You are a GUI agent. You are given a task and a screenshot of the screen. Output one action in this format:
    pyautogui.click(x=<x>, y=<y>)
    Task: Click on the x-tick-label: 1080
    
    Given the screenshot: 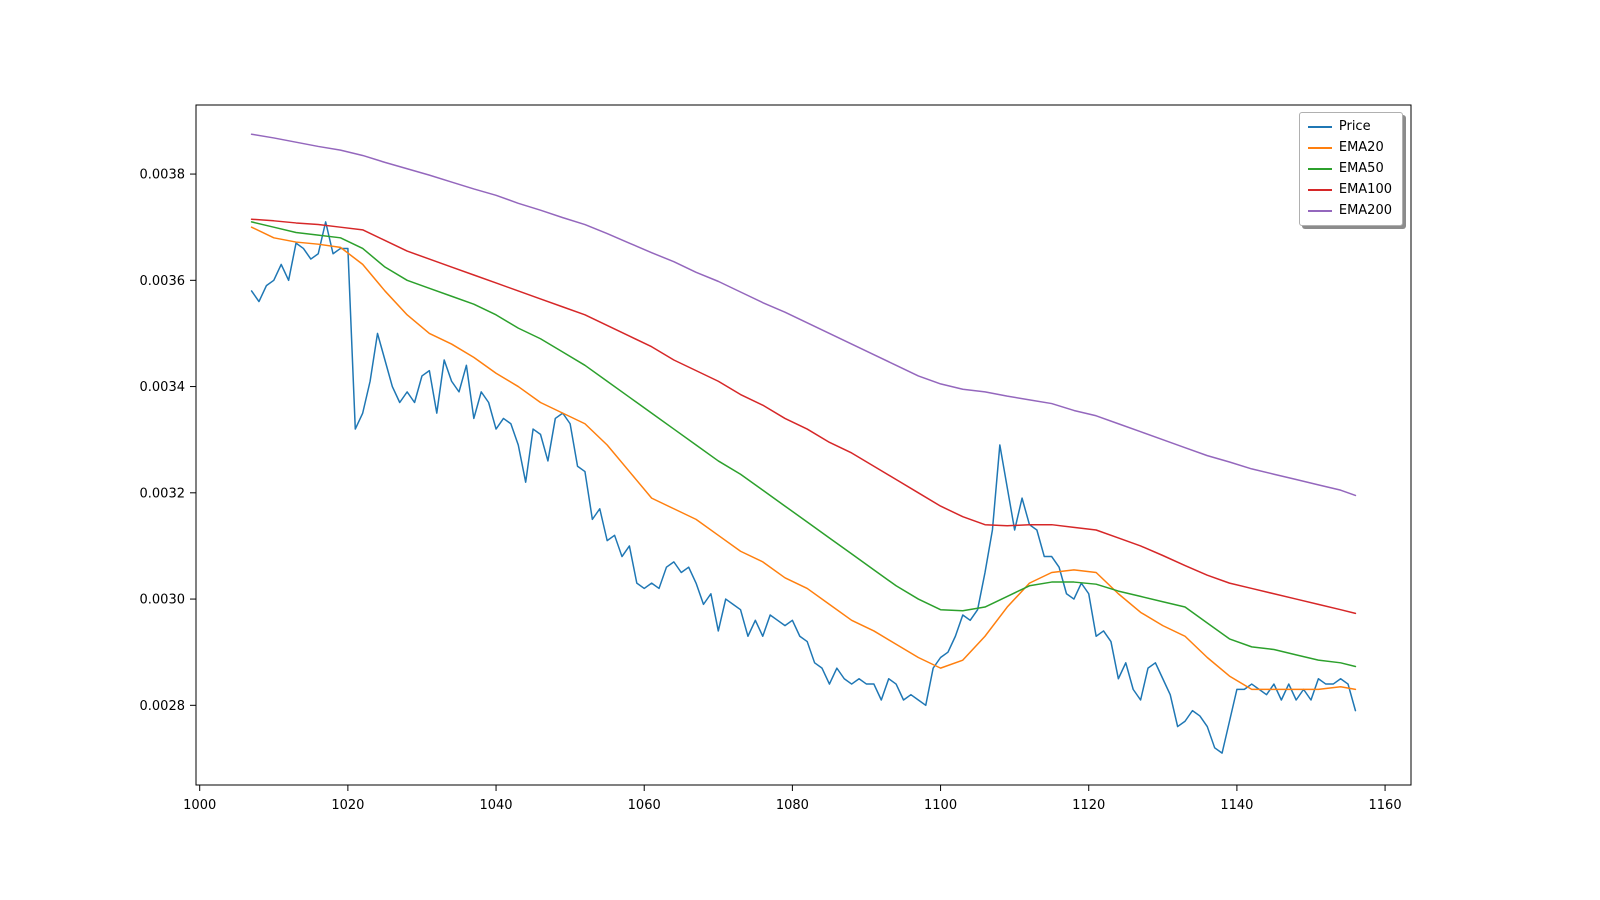 What is the action you would take?
    pyautogui.click(x=792, y=805)
    